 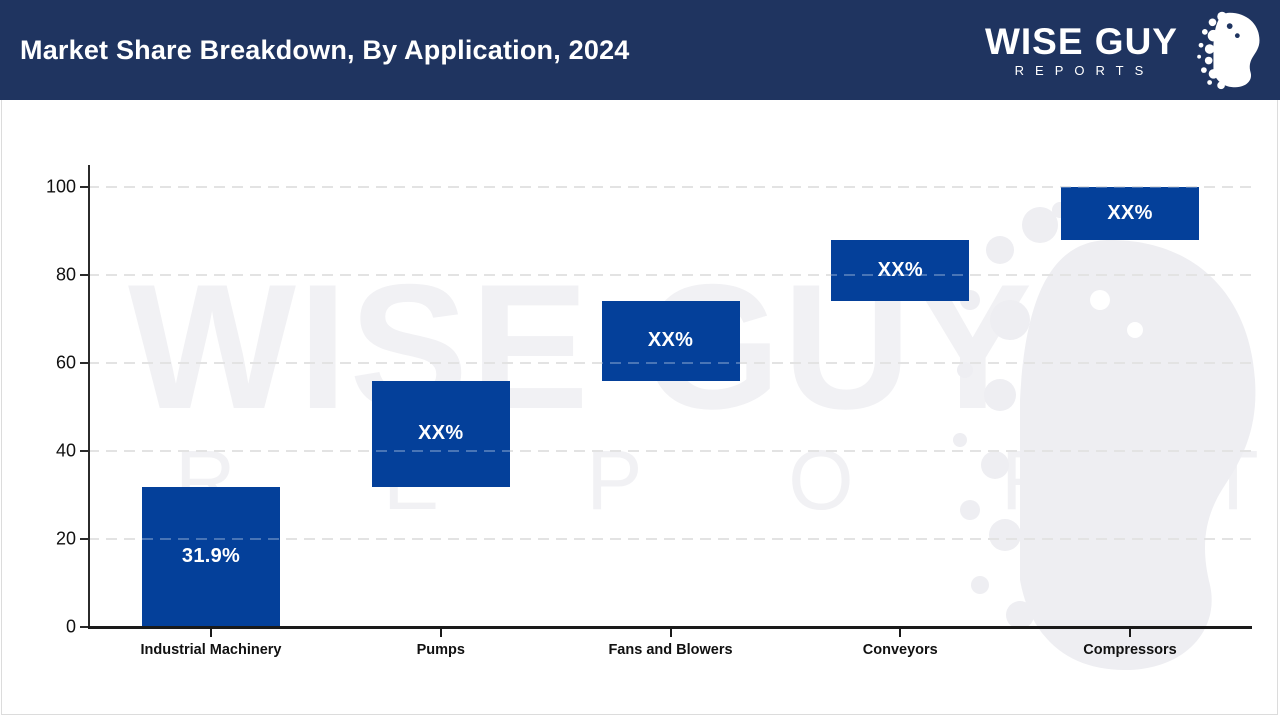 I want to click on x-category-label: Industrial Machinery, so click(x=211, y=650).